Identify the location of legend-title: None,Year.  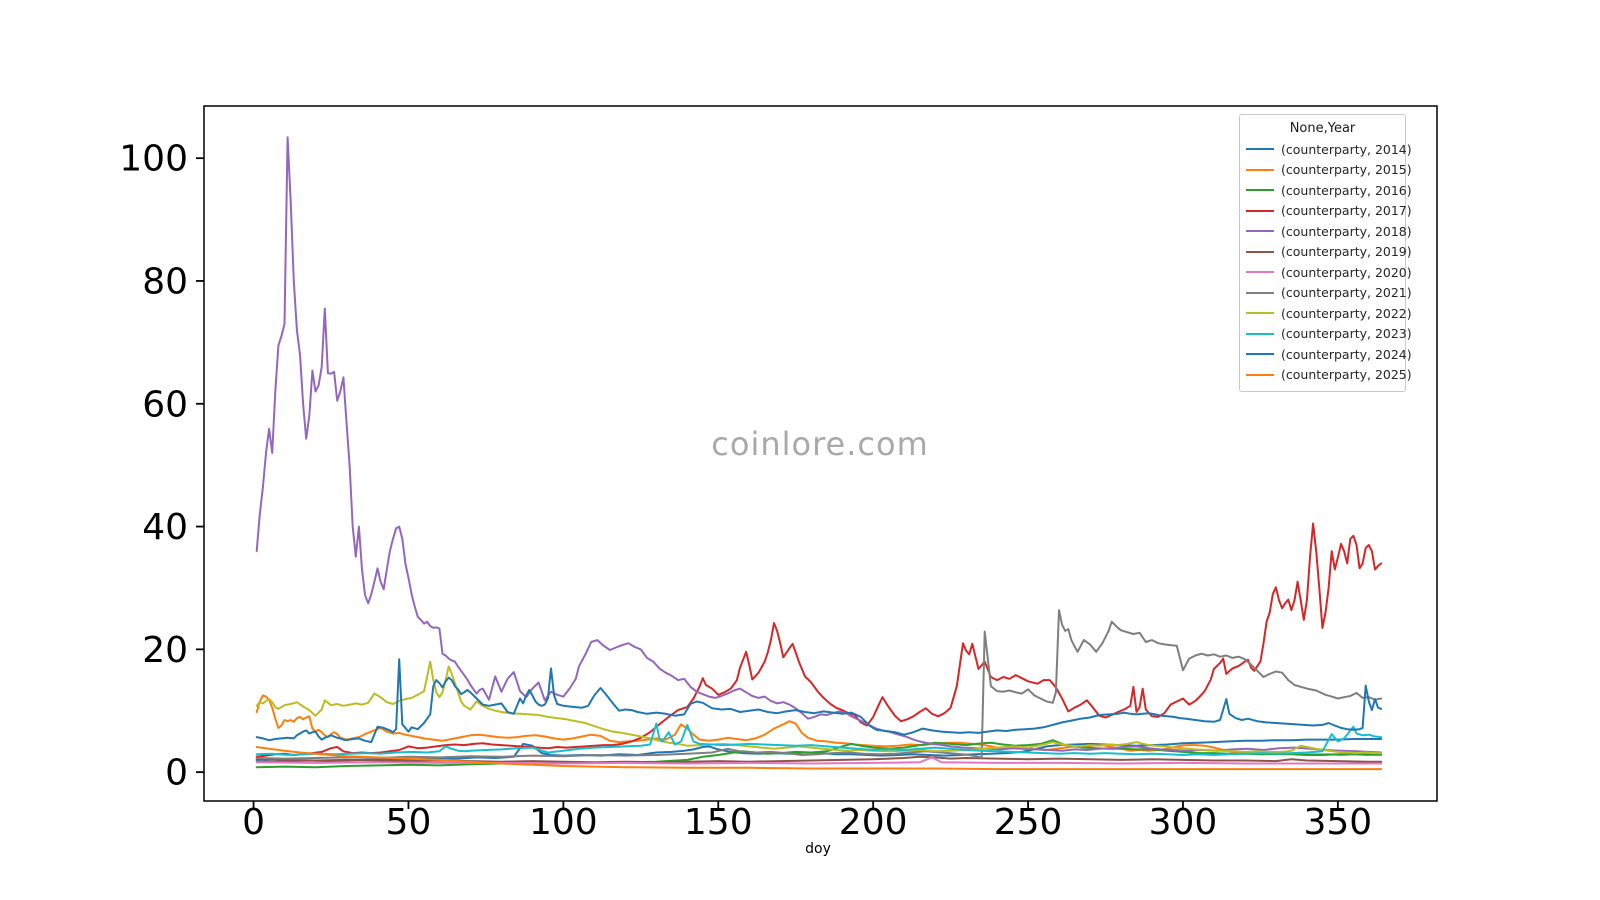
(1322, 128).